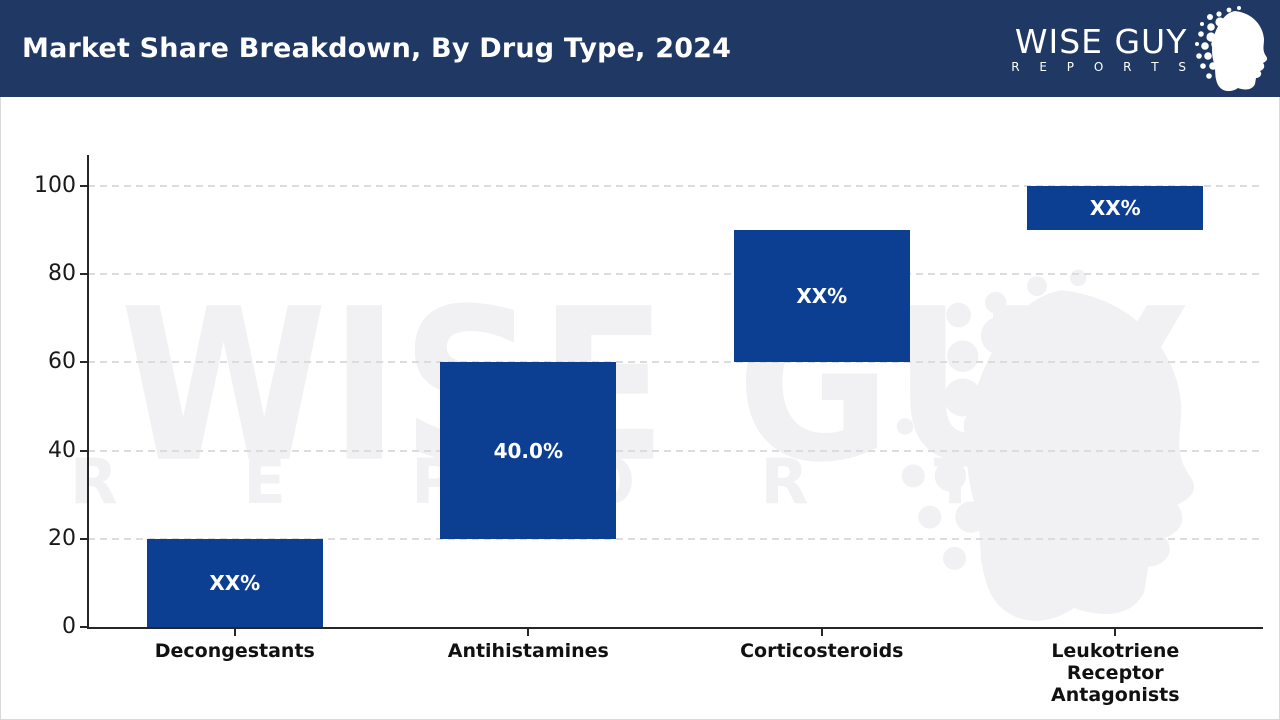 The width and height of the screenshot is (1280, 720). What do you see at coordinates (1231, 49) in the screenshot?
I see `logo-head-icon` at bounding box center [1231, 49].